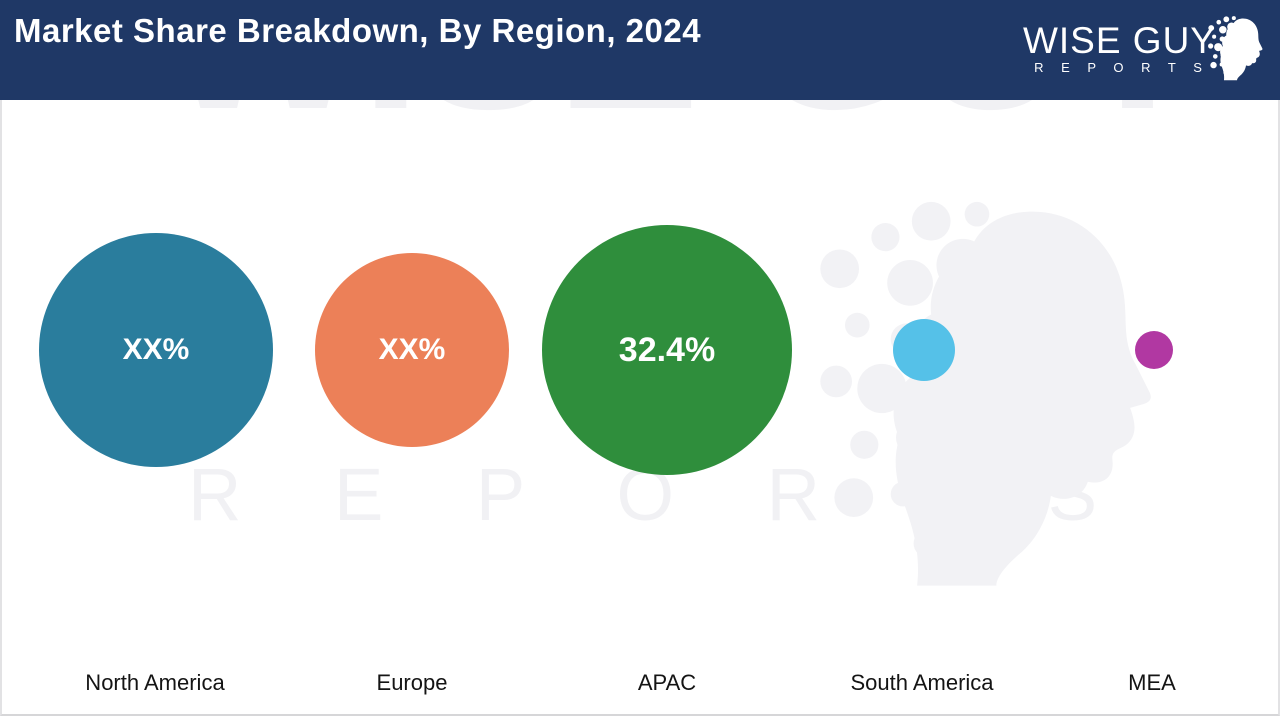 The height and width of the screenshot is (720, 1280). What do you see at coordinates (924, 350) in the screenshot?
I see `bubble-south-america` at bounding box center [924, 350].